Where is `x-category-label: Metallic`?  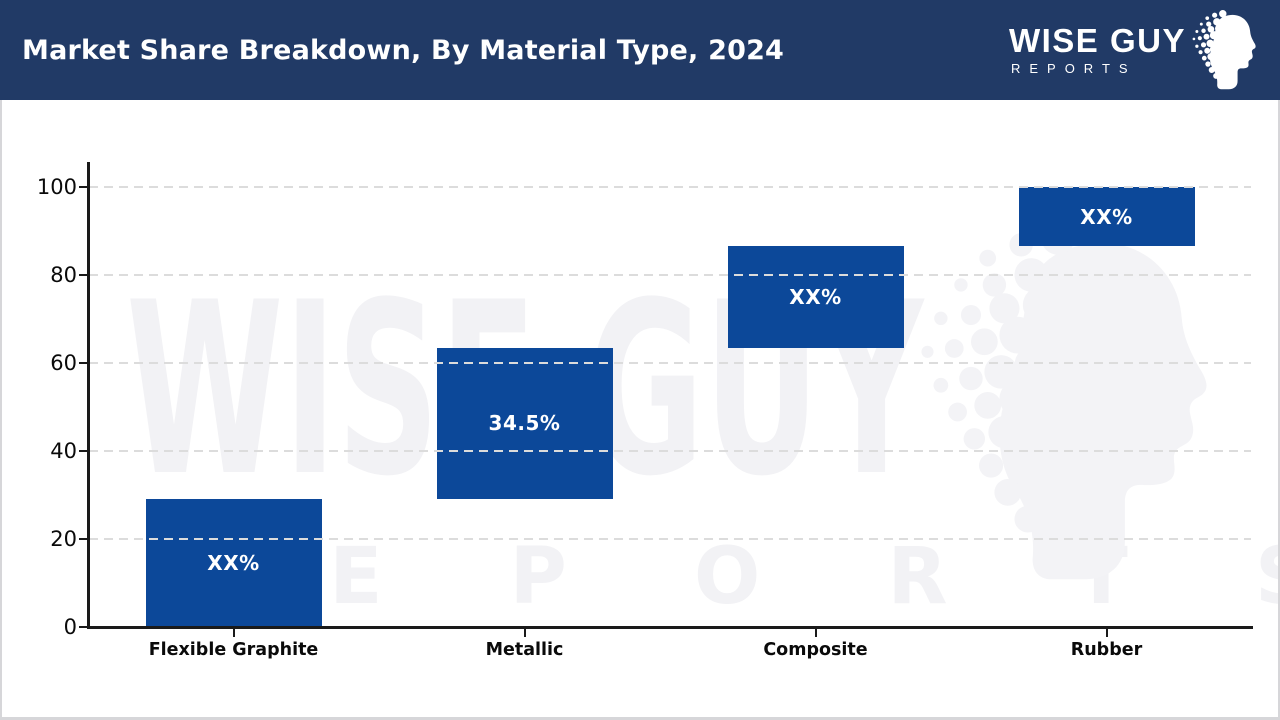
x-category-label: Metallic is located at coordinates (524, 650).